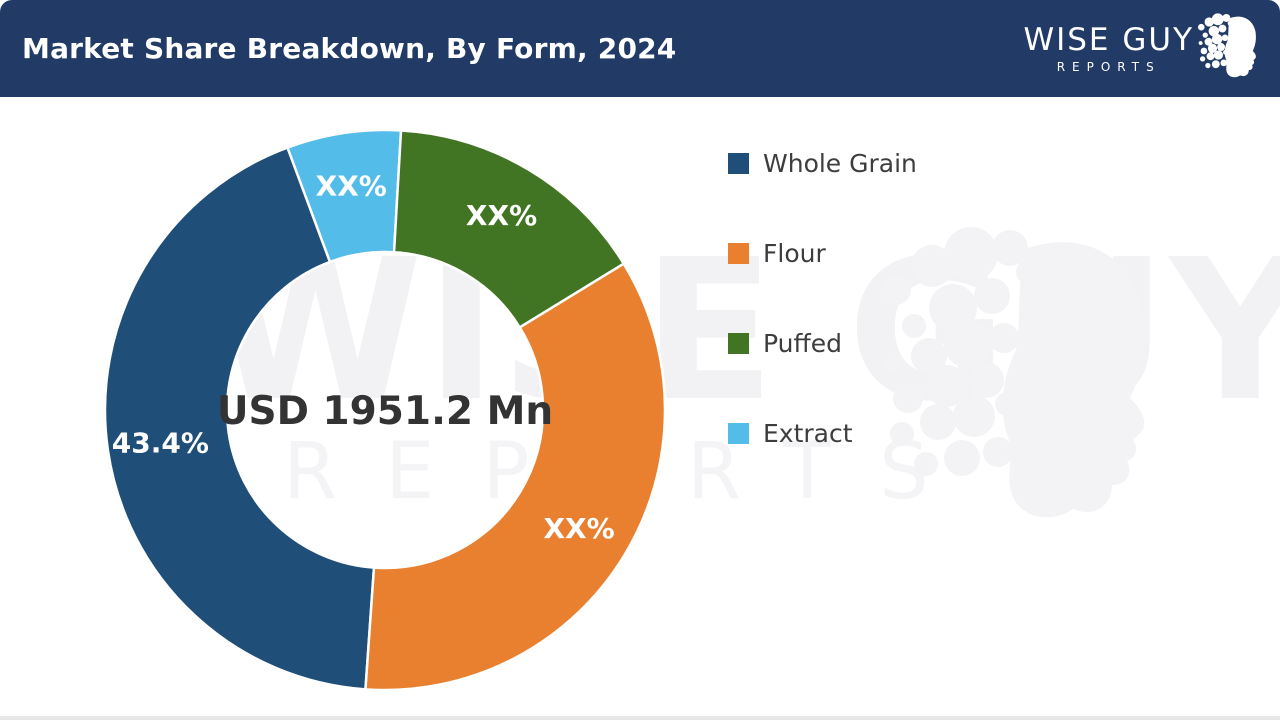 This screenshot has width=1280, height=720. Describe the element at coordinates (640, 718) in the screenshot. I see `bottom-divider` at that location.